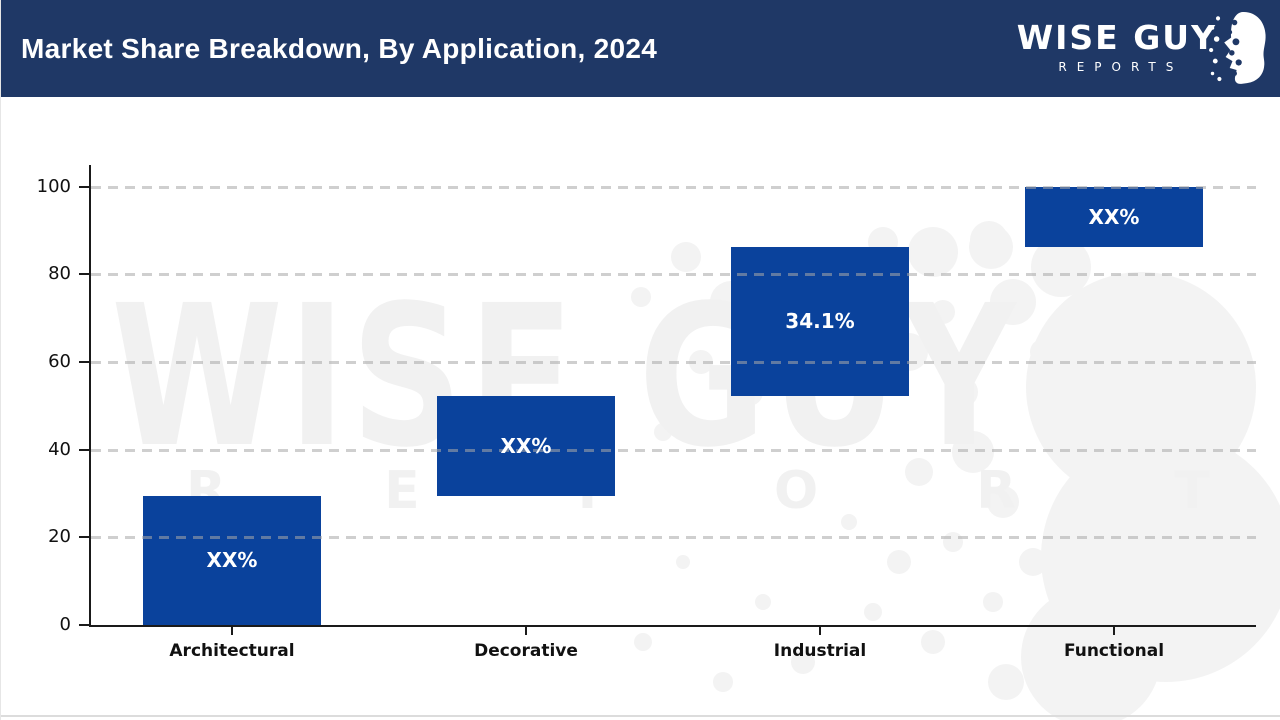  Describe the element at coordinates (1237, 48) in the screenshot. I see `head-profile-icon` at that location.